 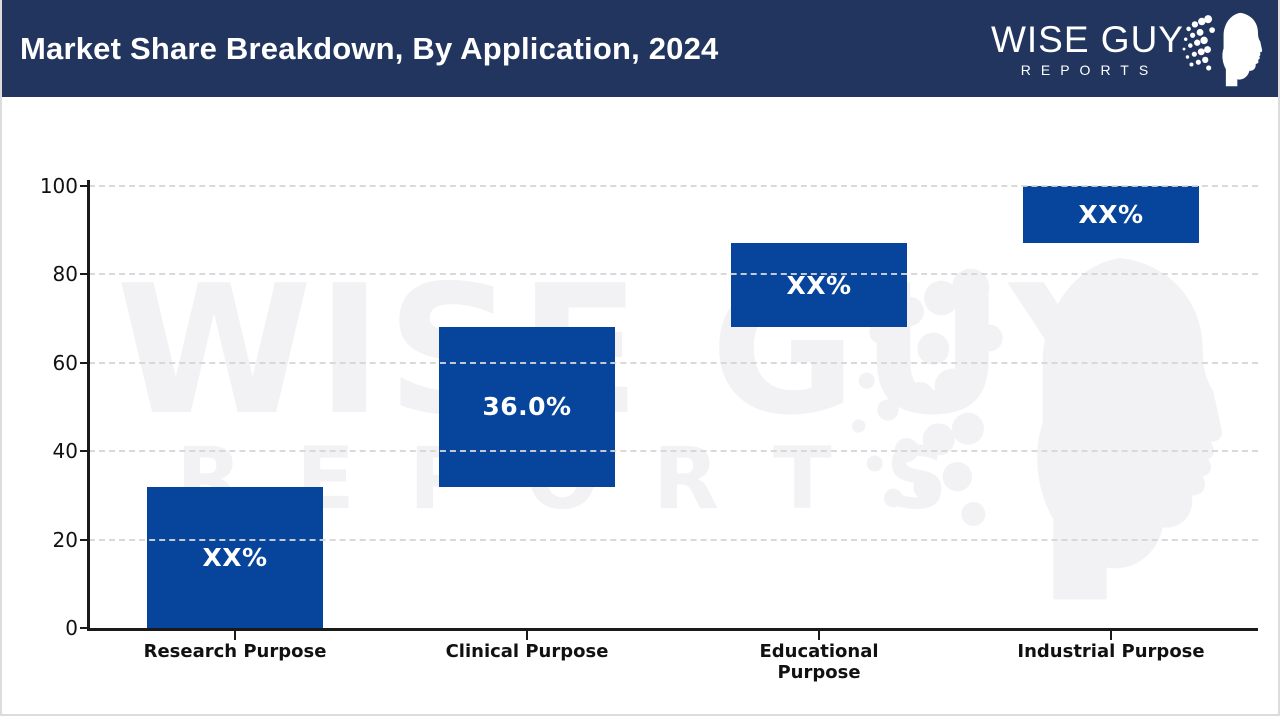 I want to click on y-tick-label-100: 100, so click(x=58, y=186).